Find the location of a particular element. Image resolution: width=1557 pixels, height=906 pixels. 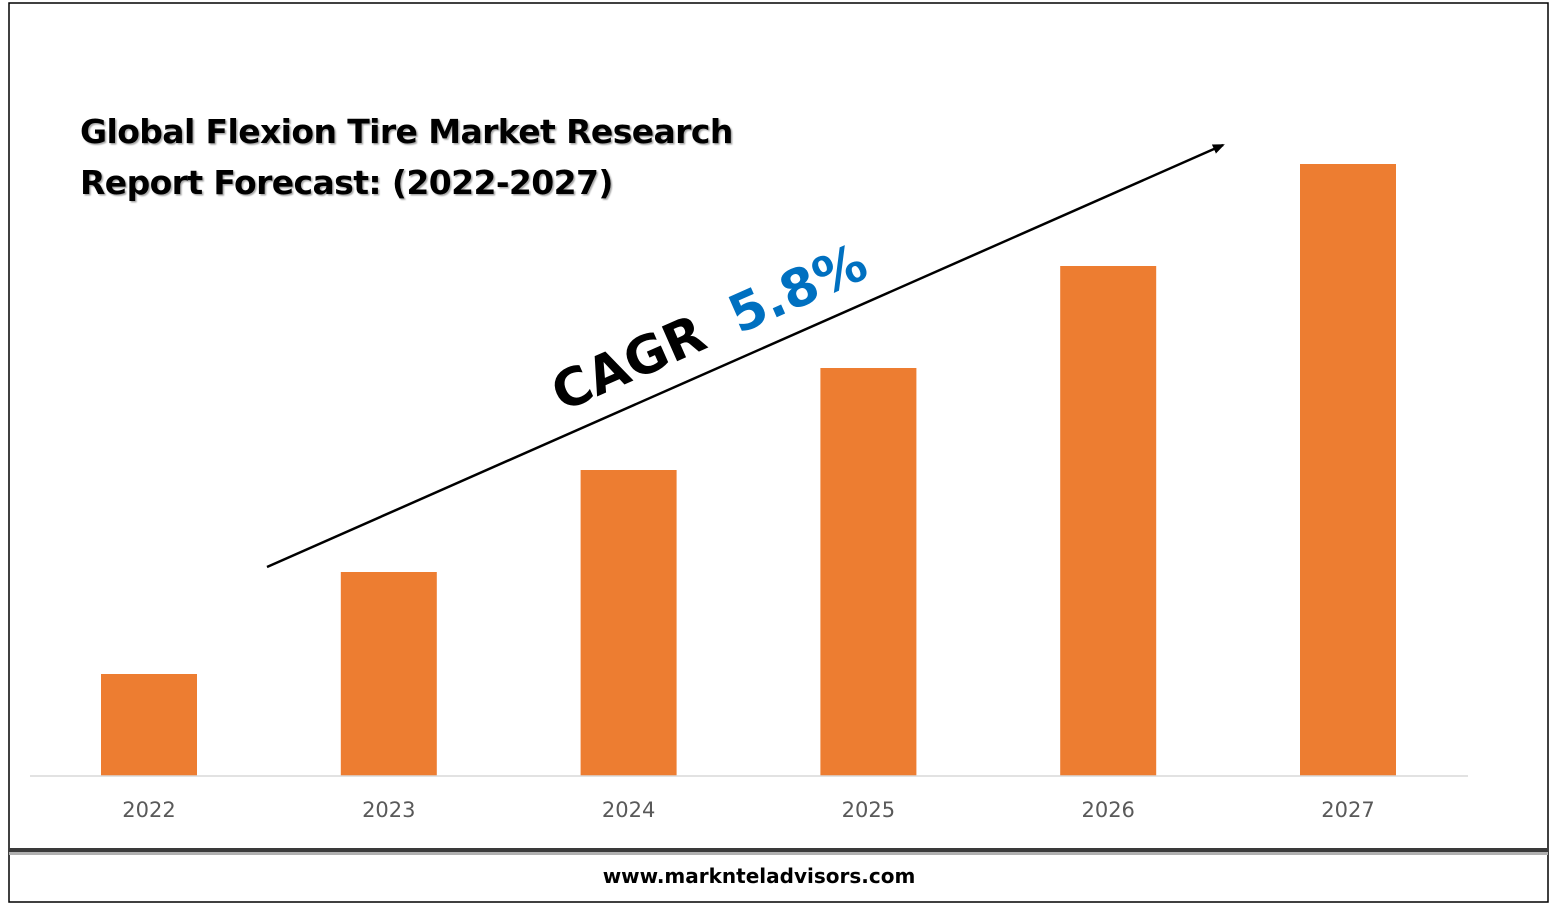

footer-separator-shadow is located at coordinates (778, 853).